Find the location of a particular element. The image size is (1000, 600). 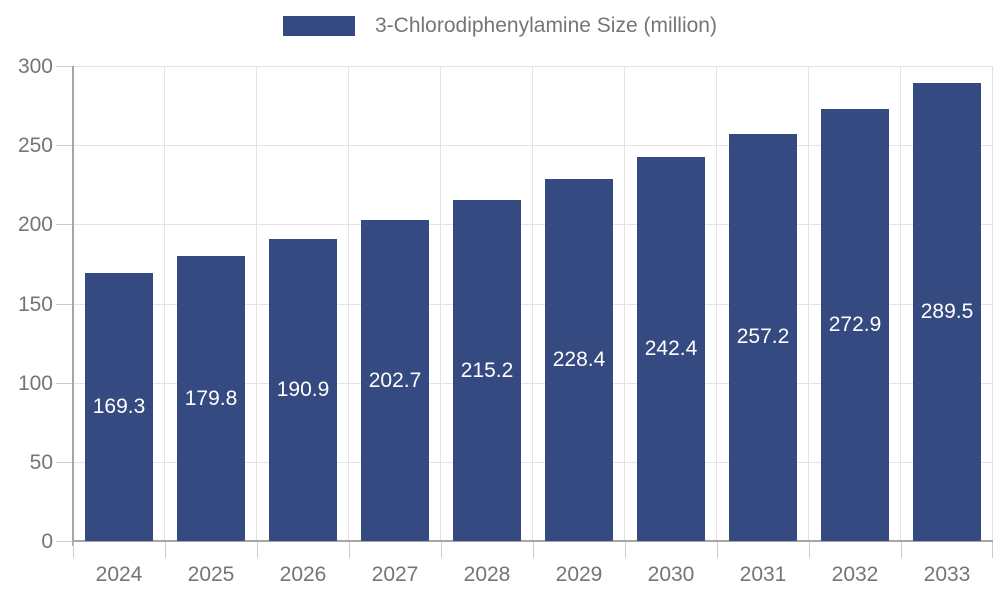

x-axis-line is located at coordinates (532, 541).